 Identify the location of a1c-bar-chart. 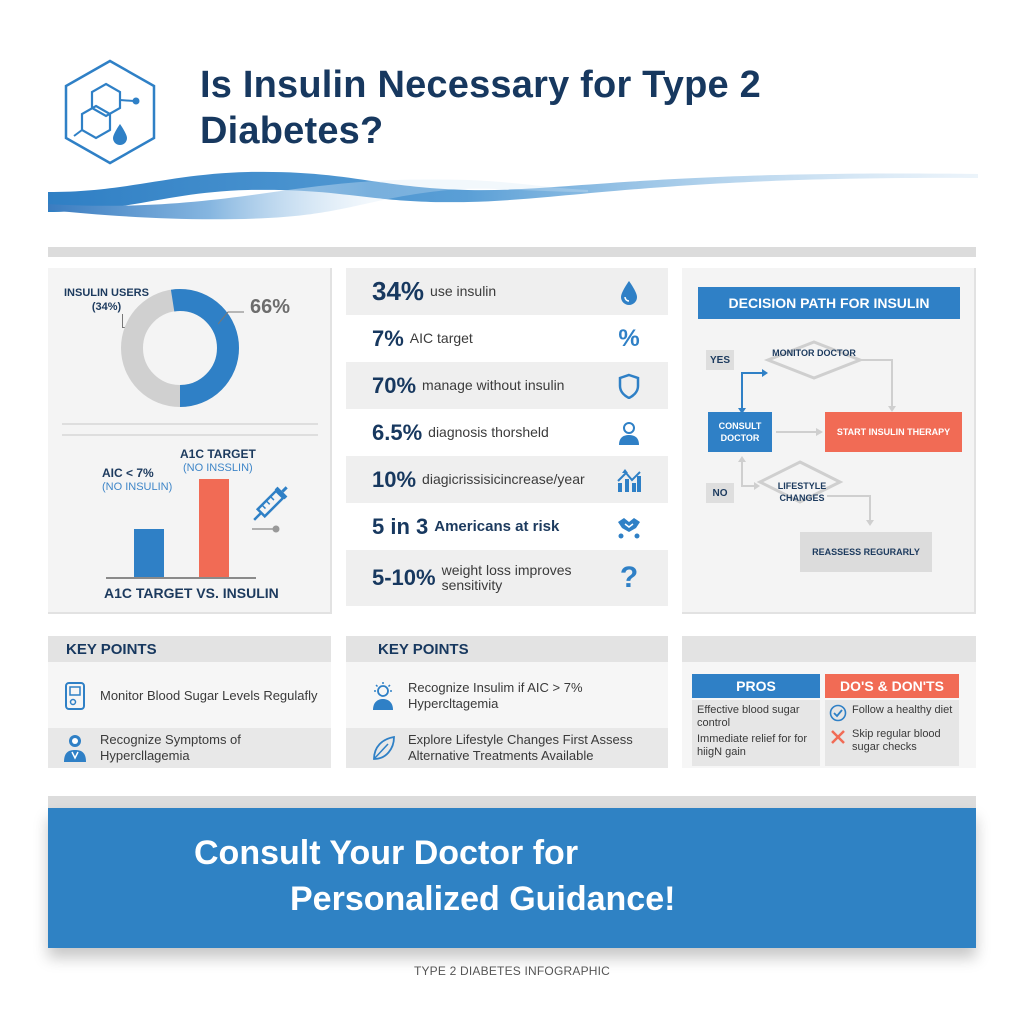
(181, 508).